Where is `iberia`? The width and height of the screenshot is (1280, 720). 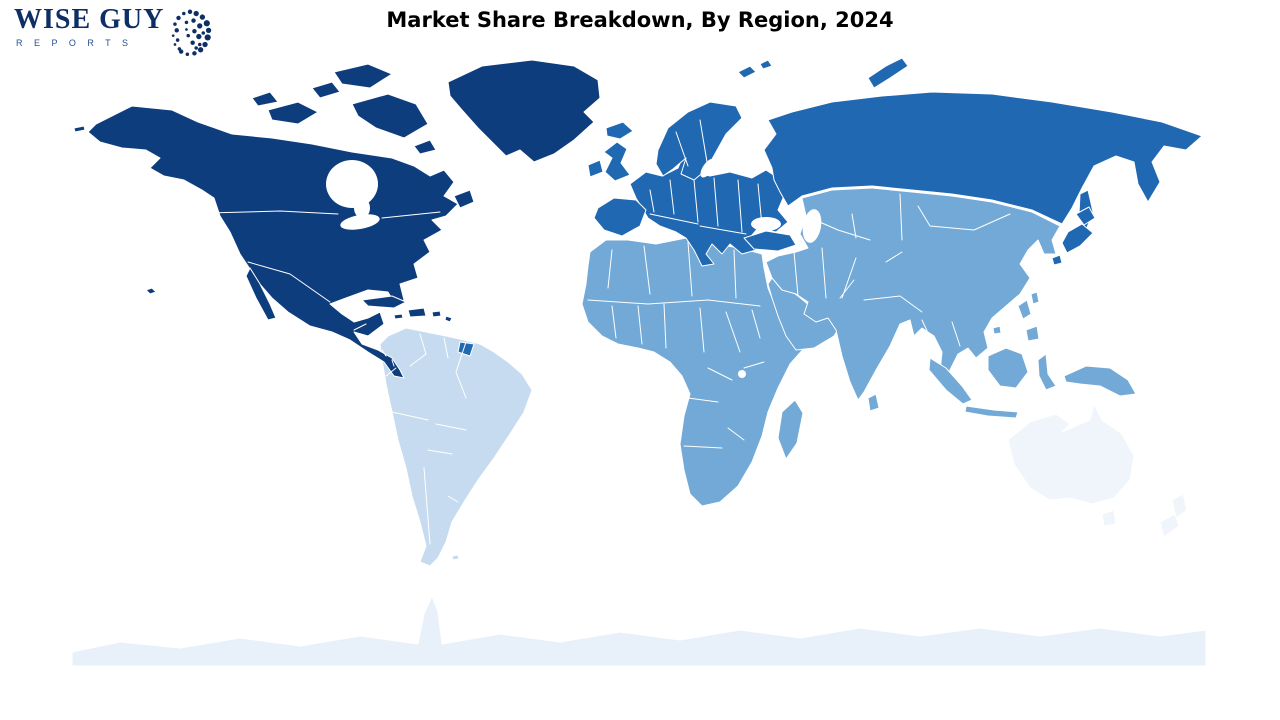
iberia is located at coordinates (620, 217).